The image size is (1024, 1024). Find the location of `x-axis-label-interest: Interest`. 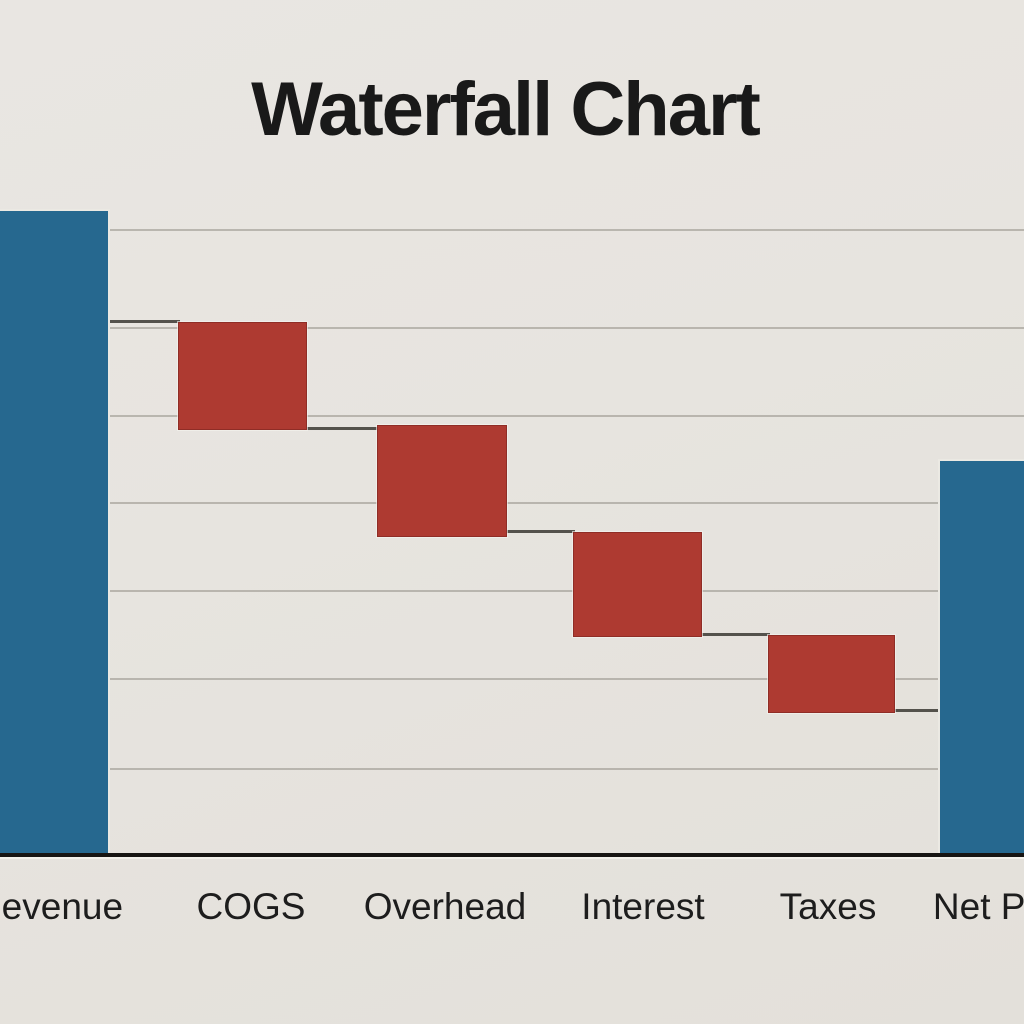

x-axis-label-interest: Interest is located at coordinates (643, 906).